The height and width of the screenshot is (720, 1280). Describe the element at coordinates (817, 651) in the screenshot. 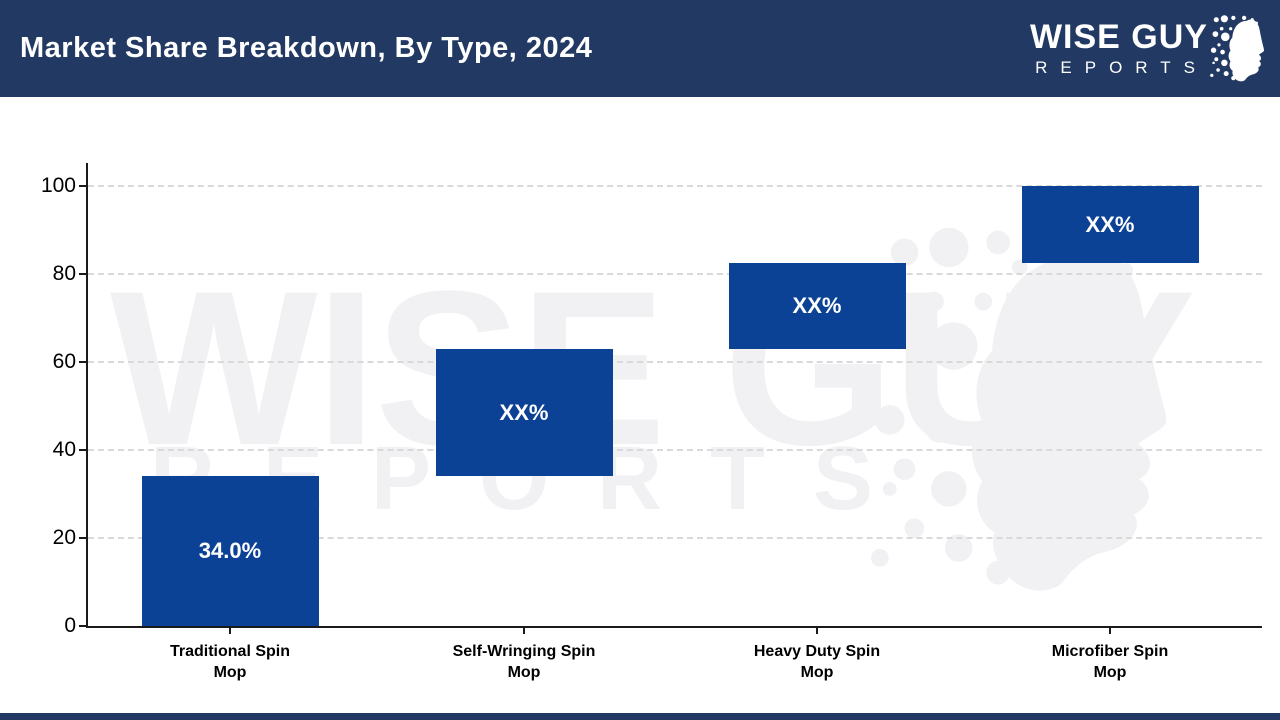

I see `x-category-label-line: Heavy Duty Spin` at that location.